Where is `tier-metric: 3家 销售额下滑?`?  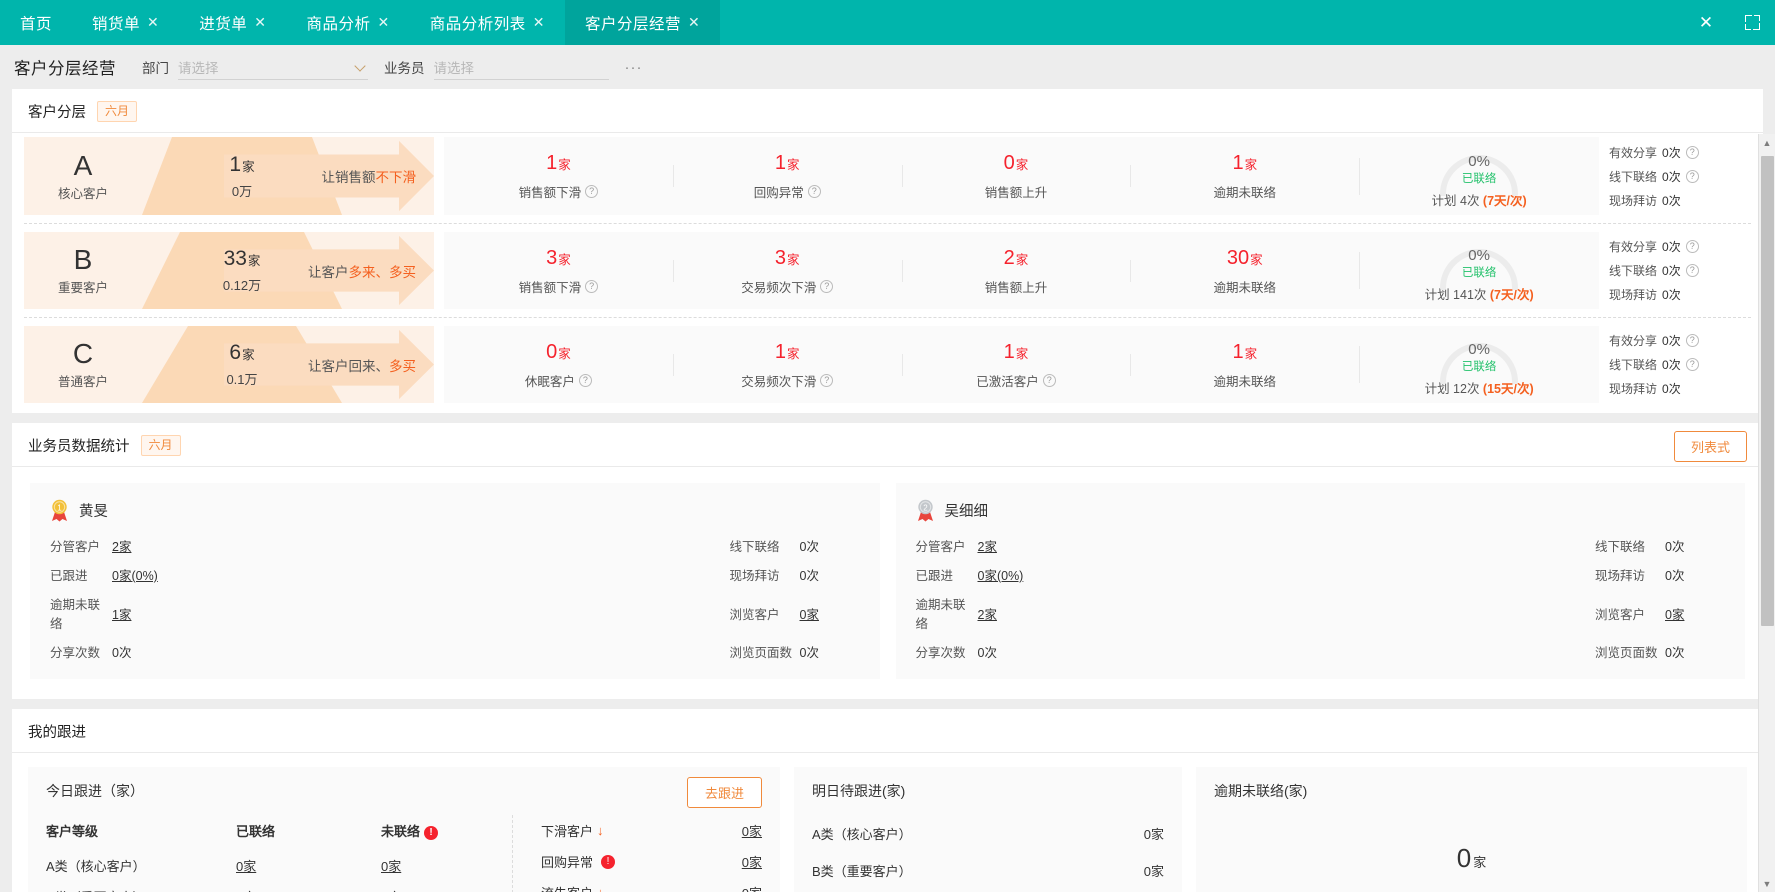 tier-metric: 3家 销售额下滑? is located at coordinates (558, 271).